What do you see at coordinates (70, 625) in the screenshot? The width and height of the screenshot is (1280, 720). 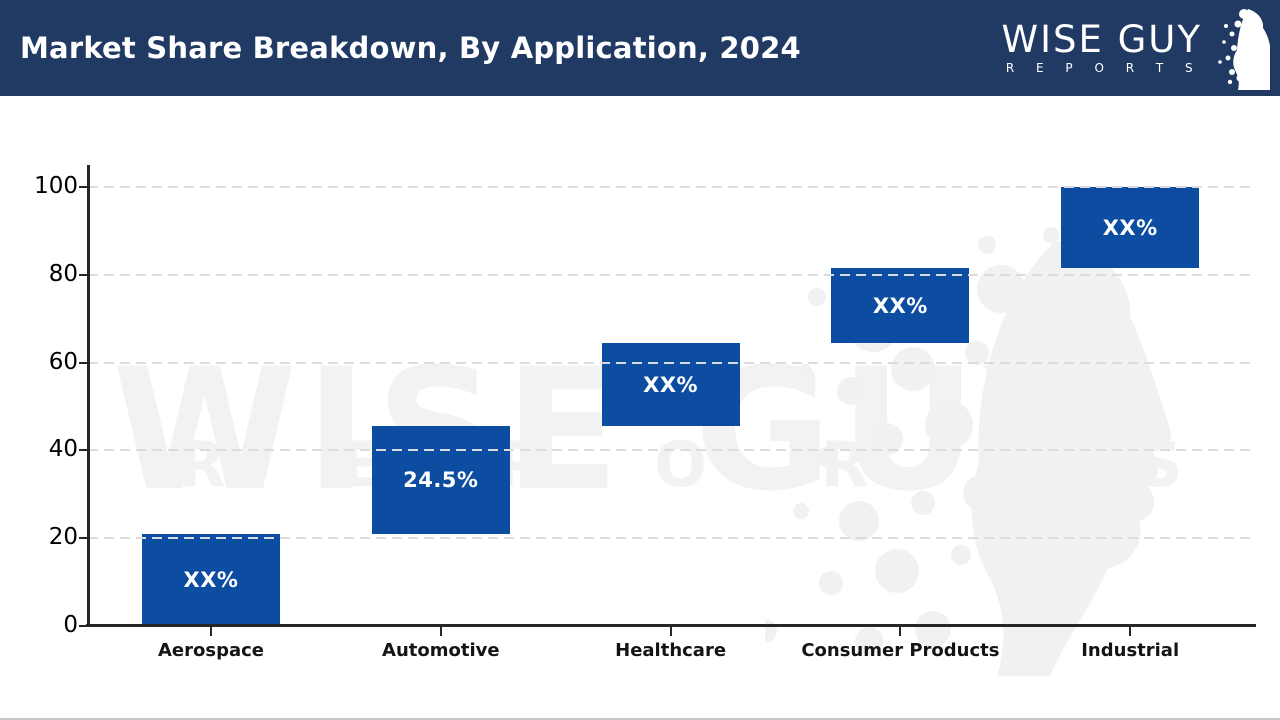 I see `y-tick-label-0: 0` at bounding box center [70, 625].